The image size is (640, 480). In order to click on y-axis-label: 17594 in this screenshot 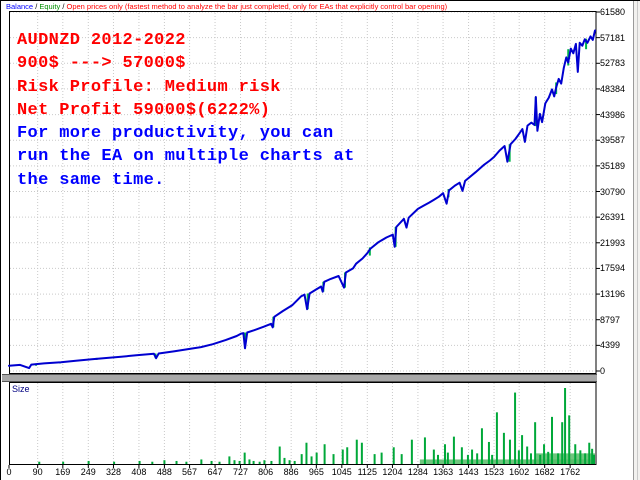, I will do `click(613, 268)`.